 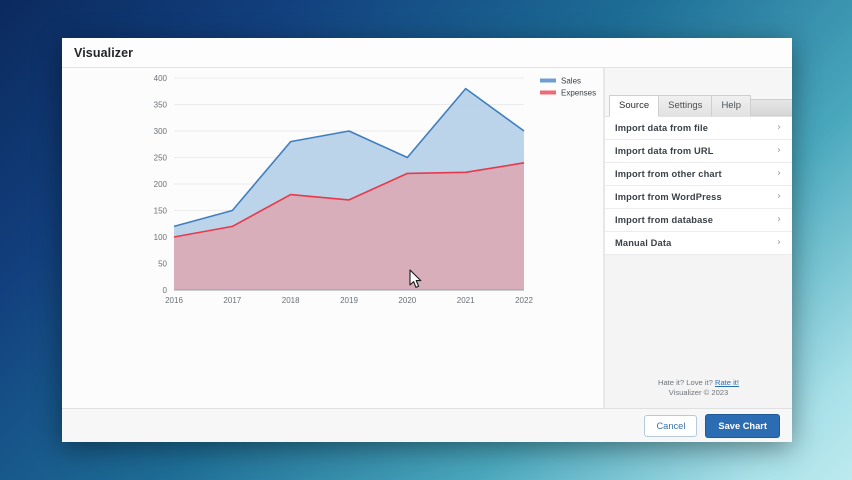 What do you see at coordinates (727, 382) in the screenshot?
I see `rate-it-link: Rate it!` at bounding box center [727, 382].